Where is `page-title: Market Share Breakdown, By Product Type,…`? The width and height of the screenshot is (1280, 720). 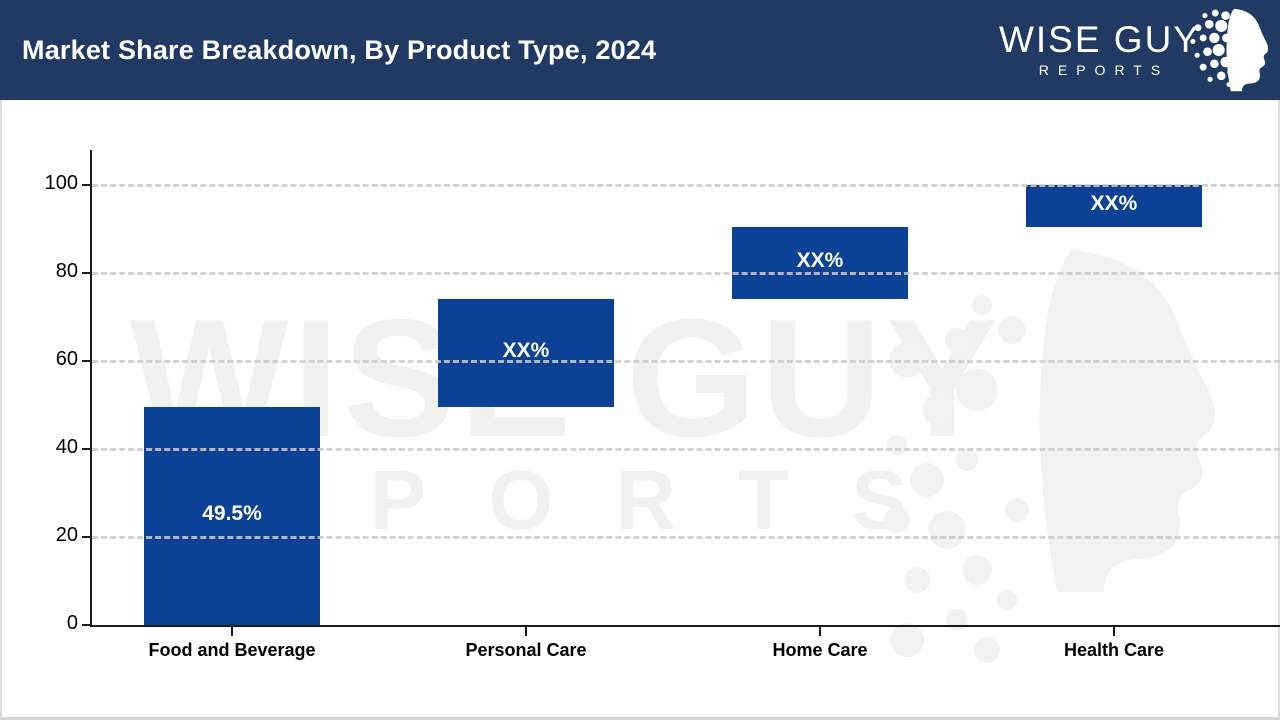
page-title: Market Share Breakdown, By Product Type,… is located at coordinates (339, 49).